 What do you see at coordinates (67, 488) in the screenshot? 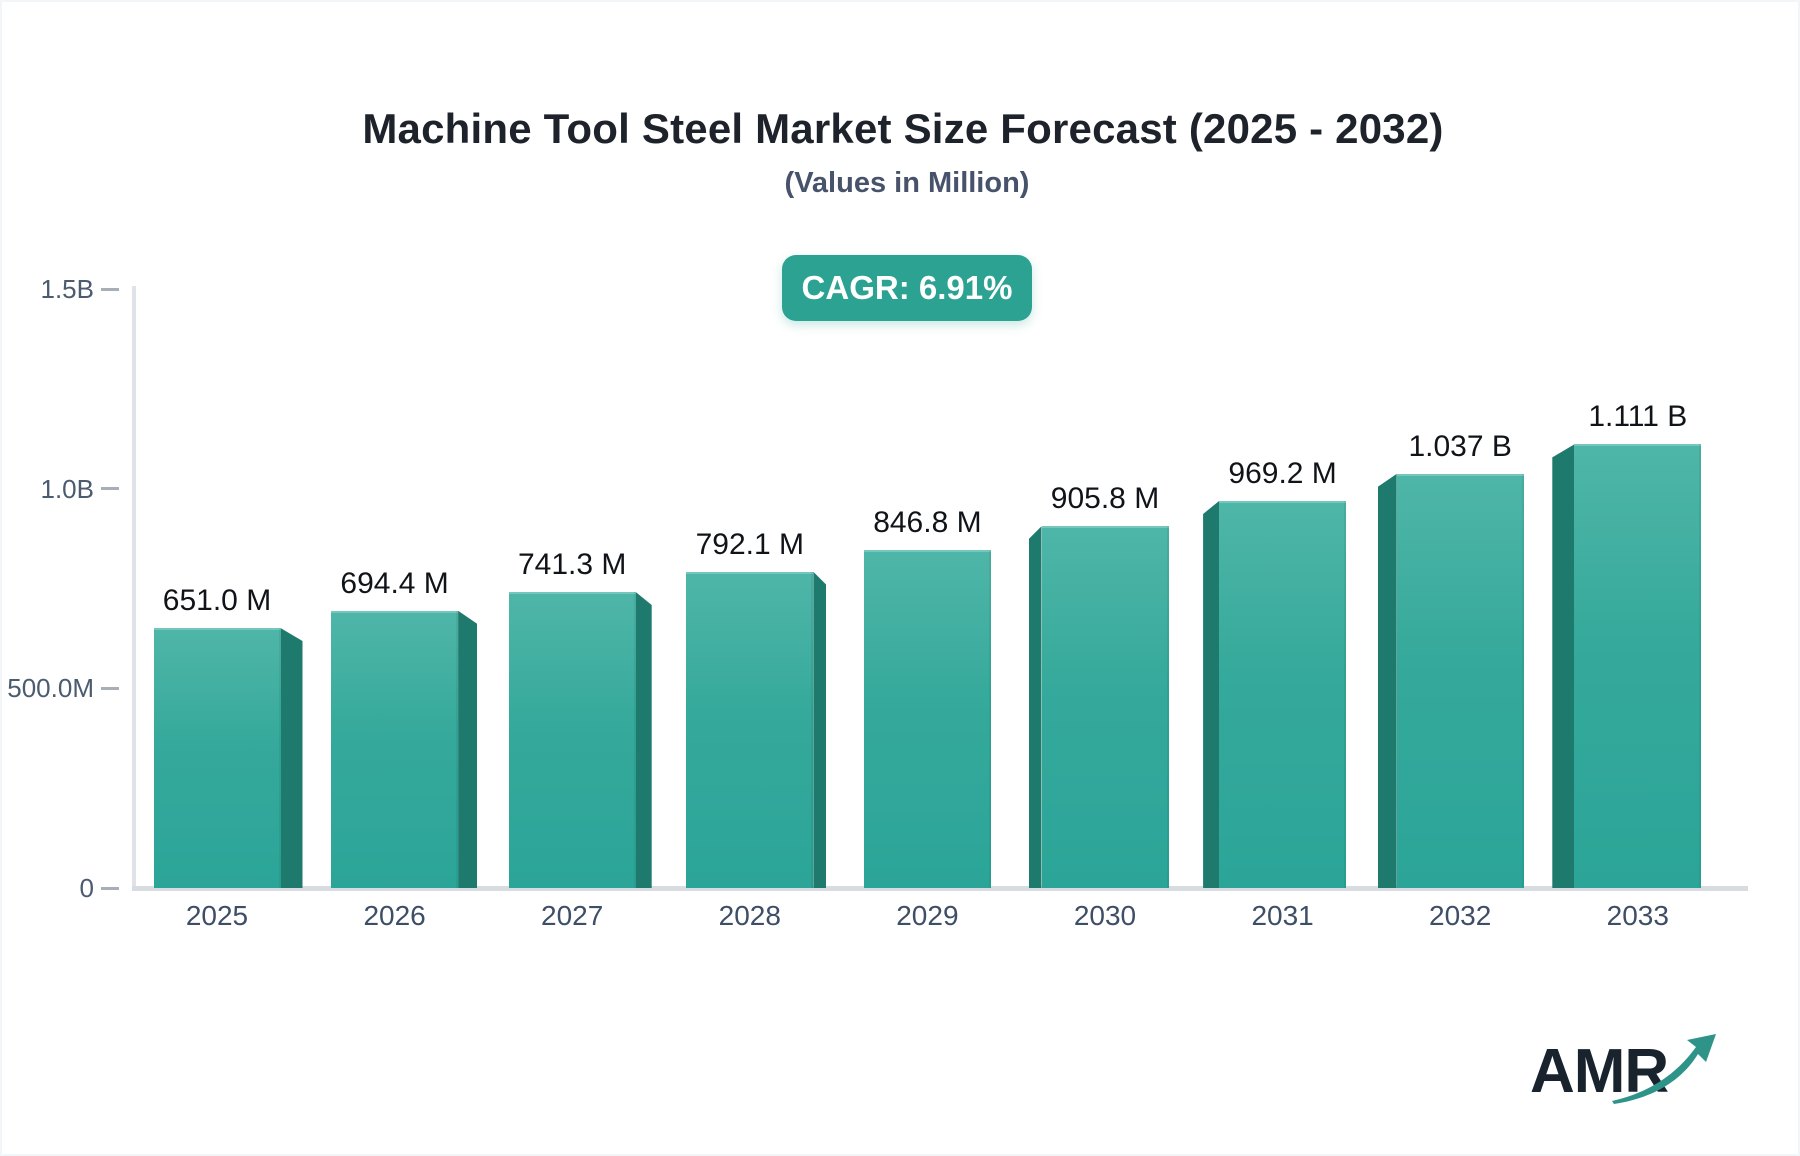
I see `y-axis-tick-label: 1.0B` at bounding box center [67, 488].